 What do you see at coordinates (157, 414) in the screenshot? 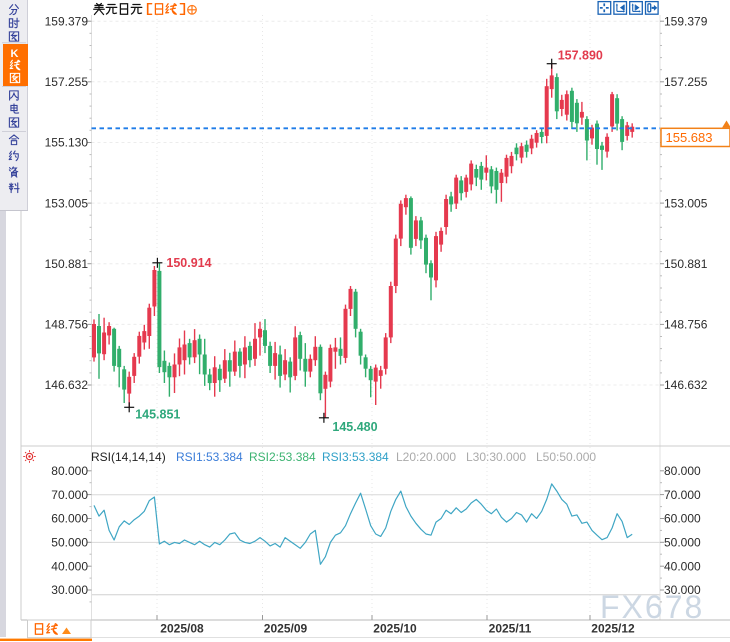
I see `svg-text: 145.851` at bounding box center [157, 414].